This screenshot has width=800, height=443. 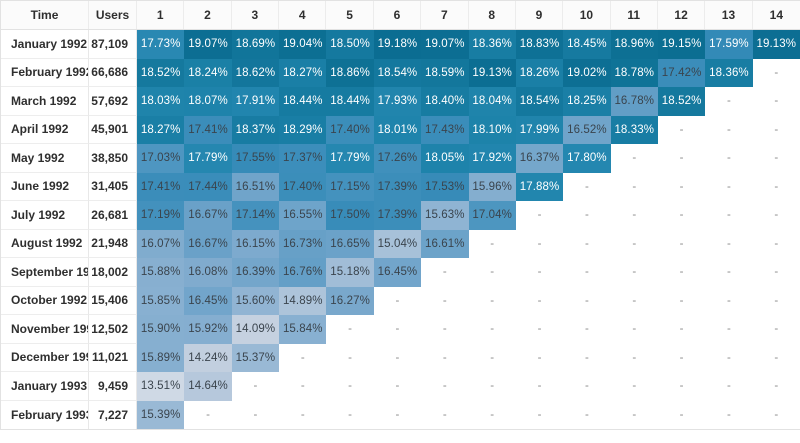 What do you see at coordinates (397, 44) in the screenshot?
I see `retention-cell: 19.18%` at bounding box center [397, 44].